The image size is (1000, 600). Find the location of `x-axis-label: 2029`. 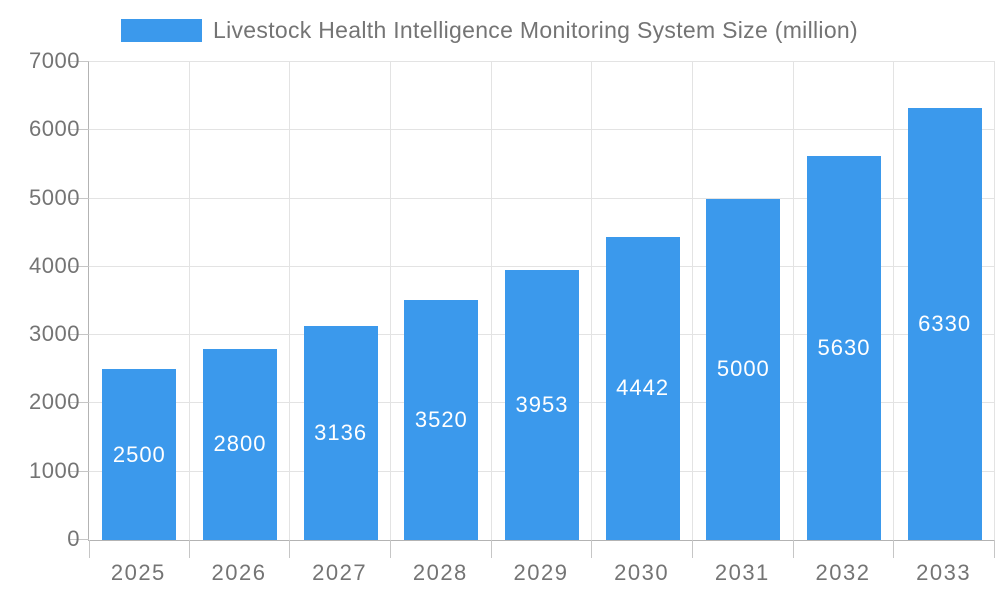

x-axis-label: 2029 is located at coordinates (541, 572).